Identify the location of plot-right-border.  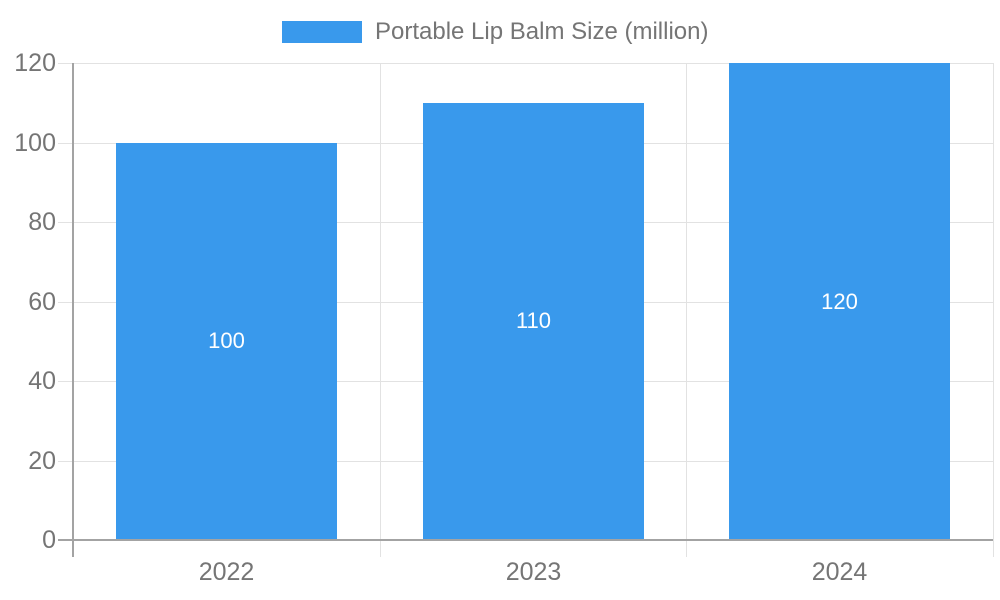
(993, 310).